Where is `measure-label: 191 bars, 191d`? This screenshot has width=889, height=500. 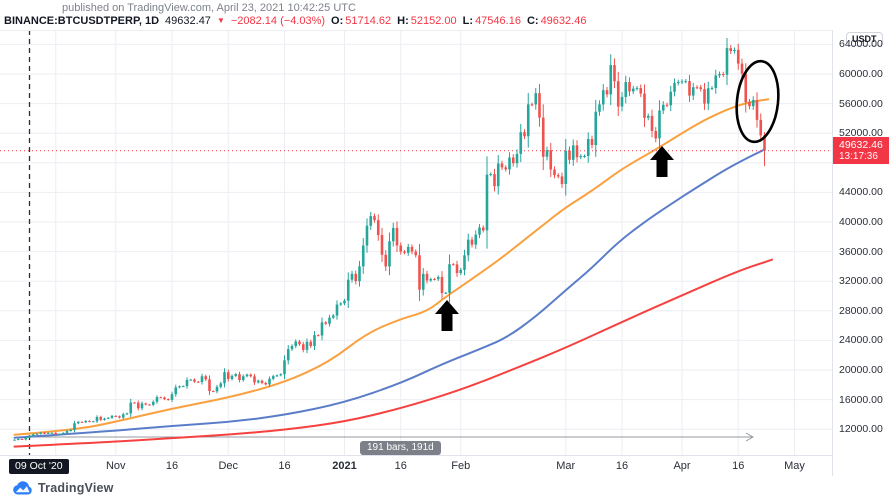
measure-label: 191 bars, 191d is located at coordinates (400, 448).